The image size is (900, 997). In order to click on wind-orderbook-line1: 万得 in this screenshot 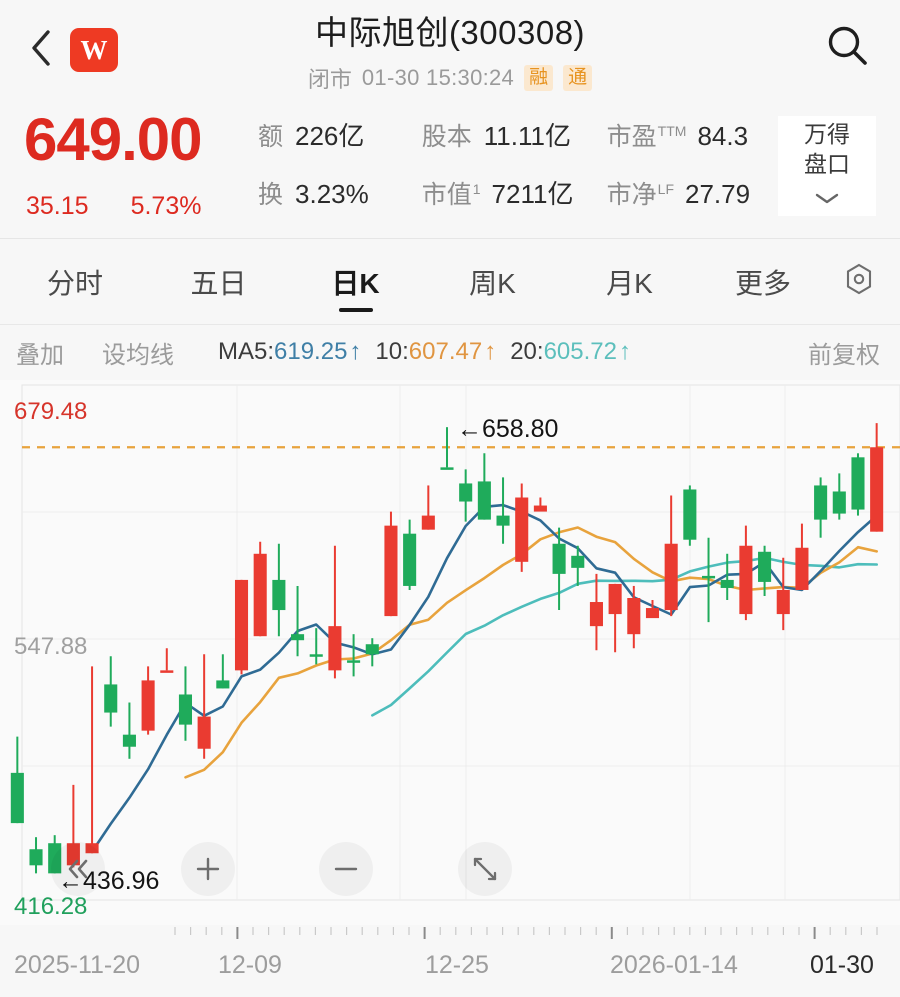, I will do `click(827, 134)`.